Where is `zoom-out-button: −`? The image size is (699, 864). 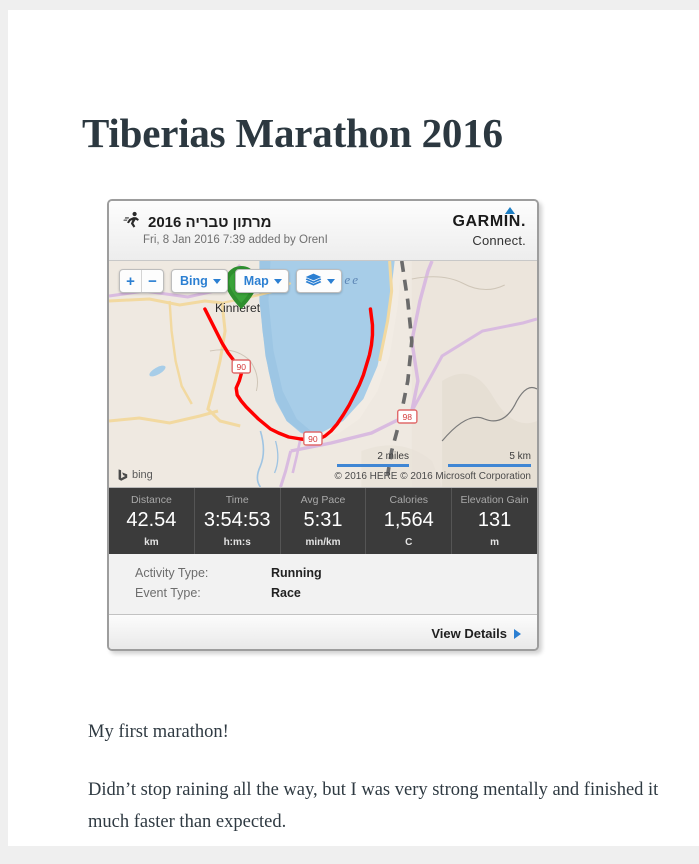
zoom-out-button: − is located at coordinates (152, 281).